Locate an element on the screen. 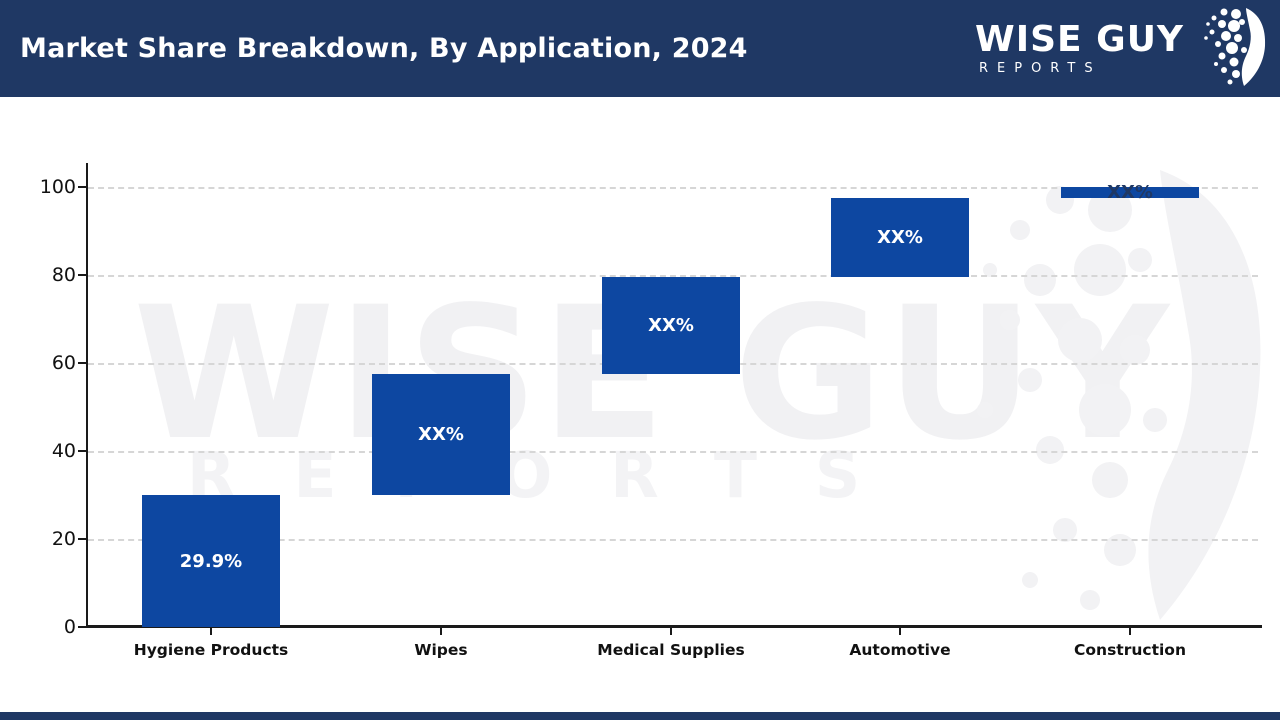 This screenshot has width=1280, height=720. y-axis-tick-label: 80 is located at coordinates (63, 275).